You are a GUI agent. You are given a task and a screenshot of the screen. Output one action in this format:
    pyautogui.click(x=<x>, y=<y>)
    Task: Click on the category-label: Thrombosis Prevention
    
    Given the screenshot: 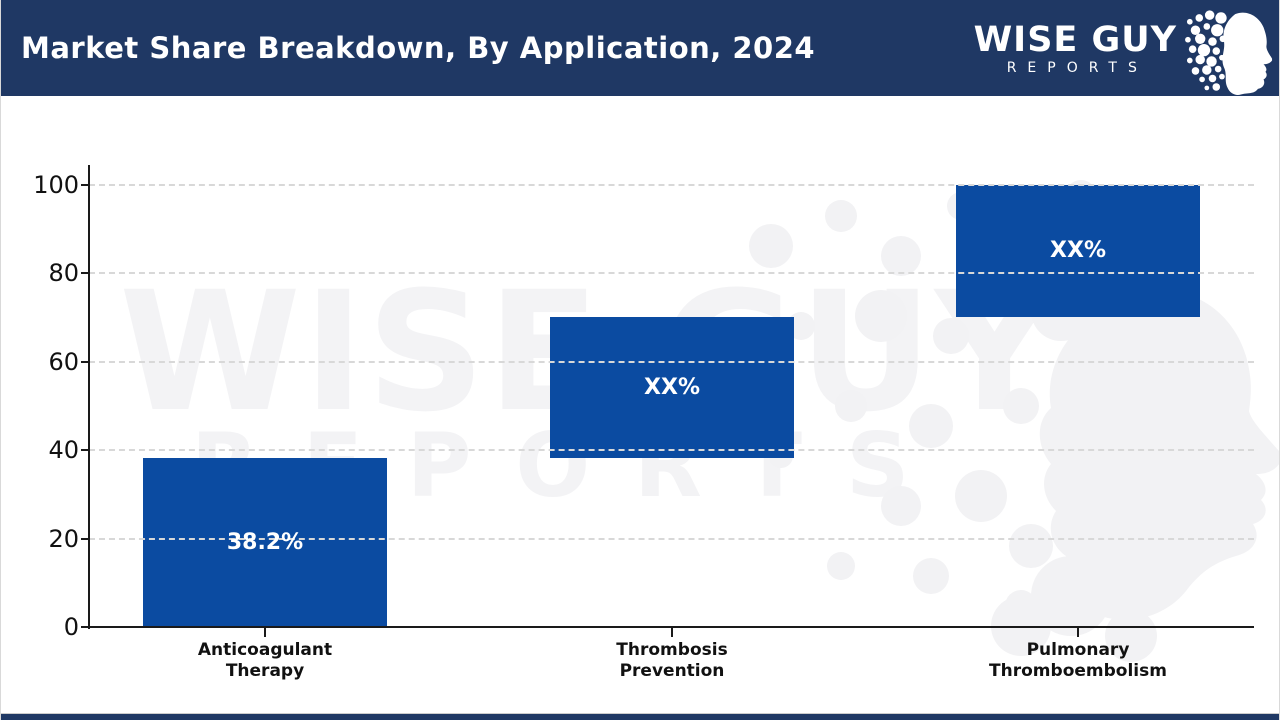 What is the action you would take?
    pyautogui.click(x=672, y=661)
    